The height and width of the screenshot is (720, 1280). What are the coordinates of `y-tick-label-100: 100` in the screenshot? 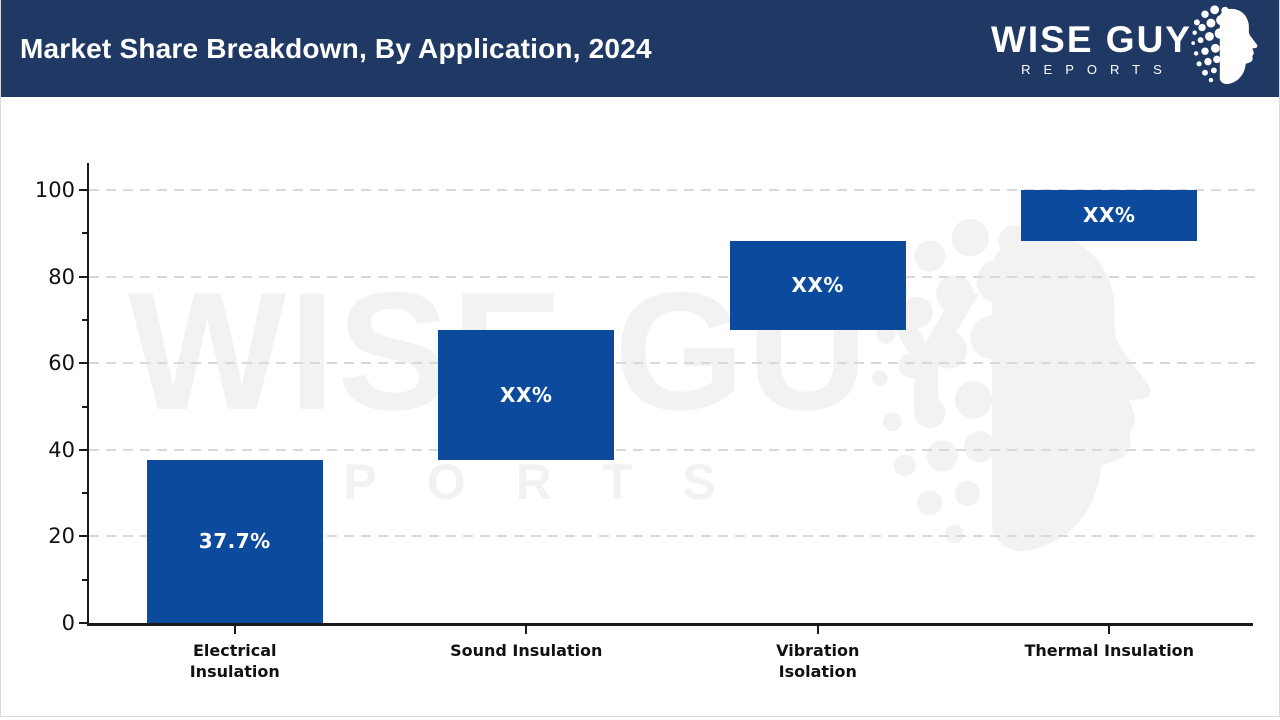 It's located at (54, 190).